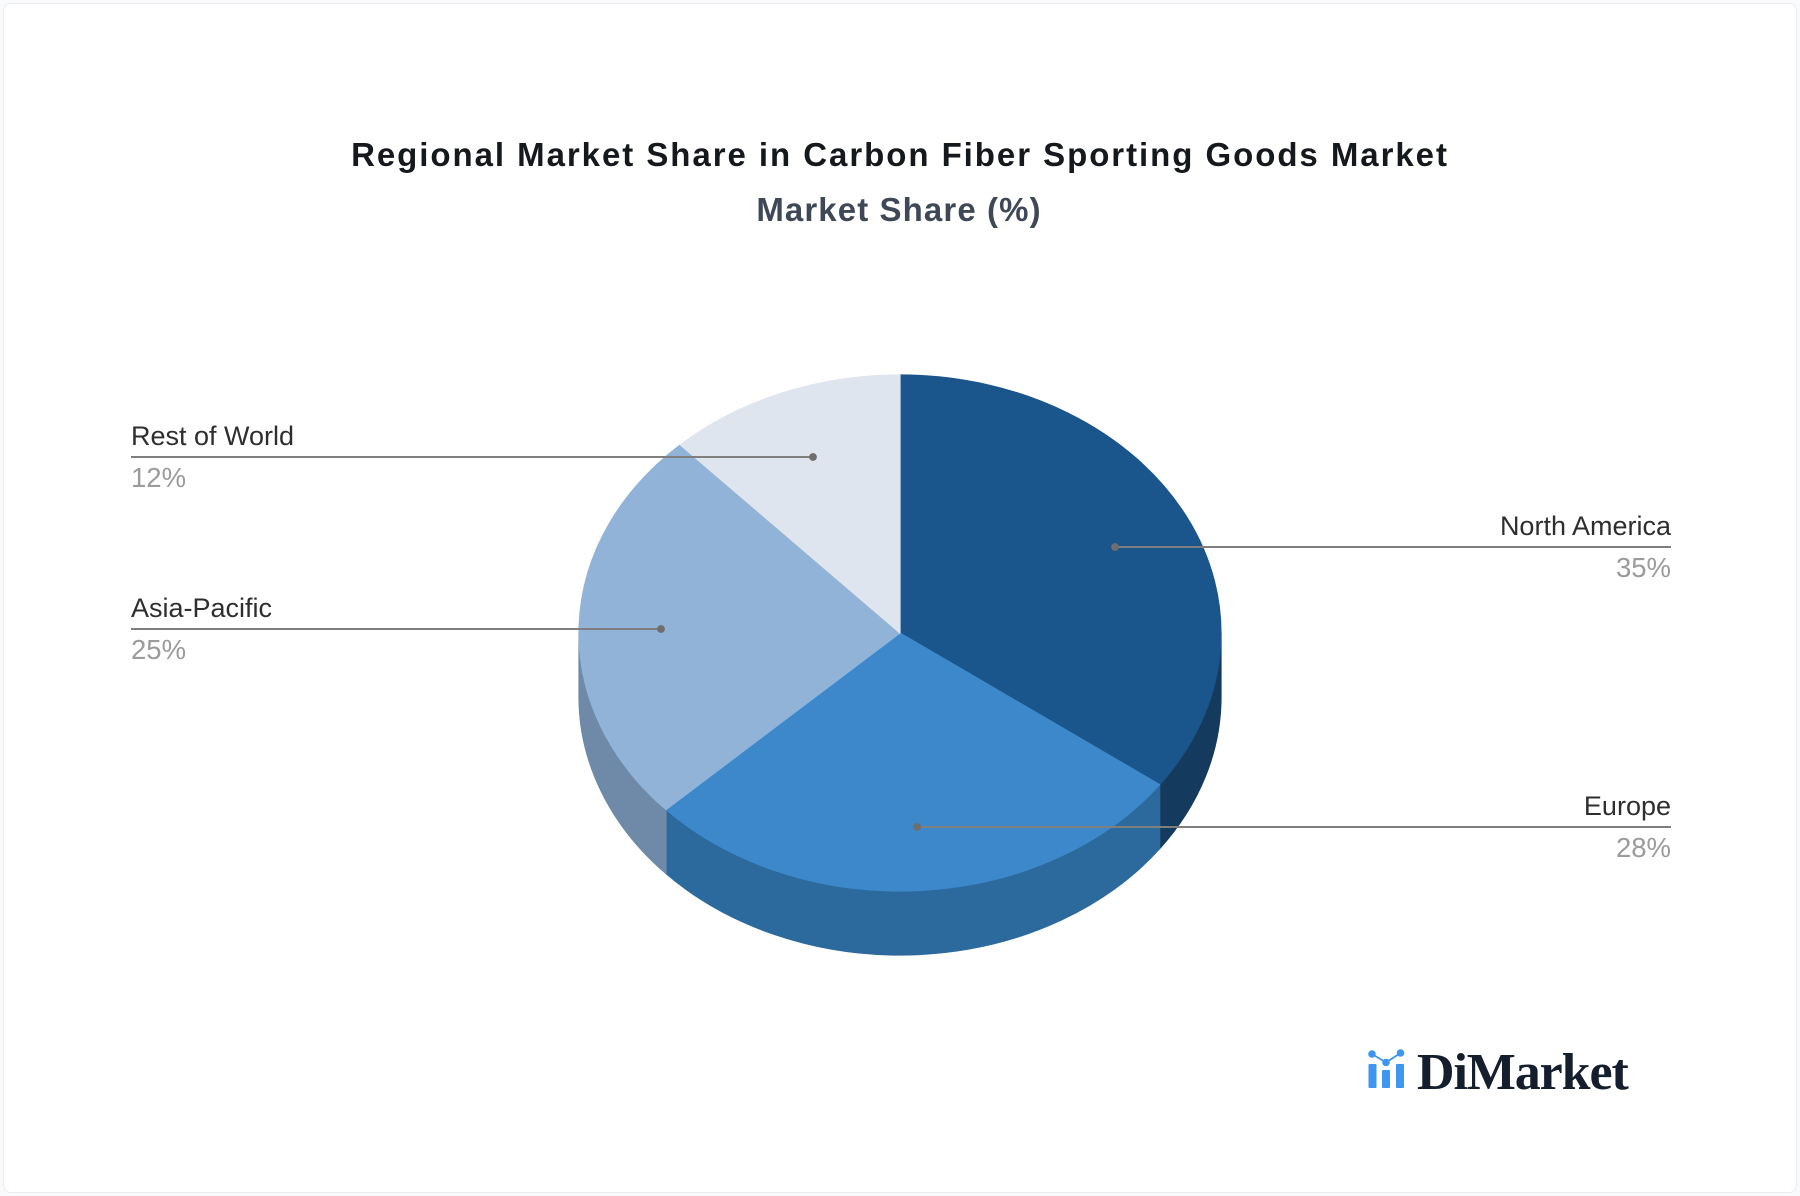 This screenshot has width=1800, height=1196. Describe the element at coordinates (158, 477) in the screenshot. I see `svg-text: 12%` at that location.